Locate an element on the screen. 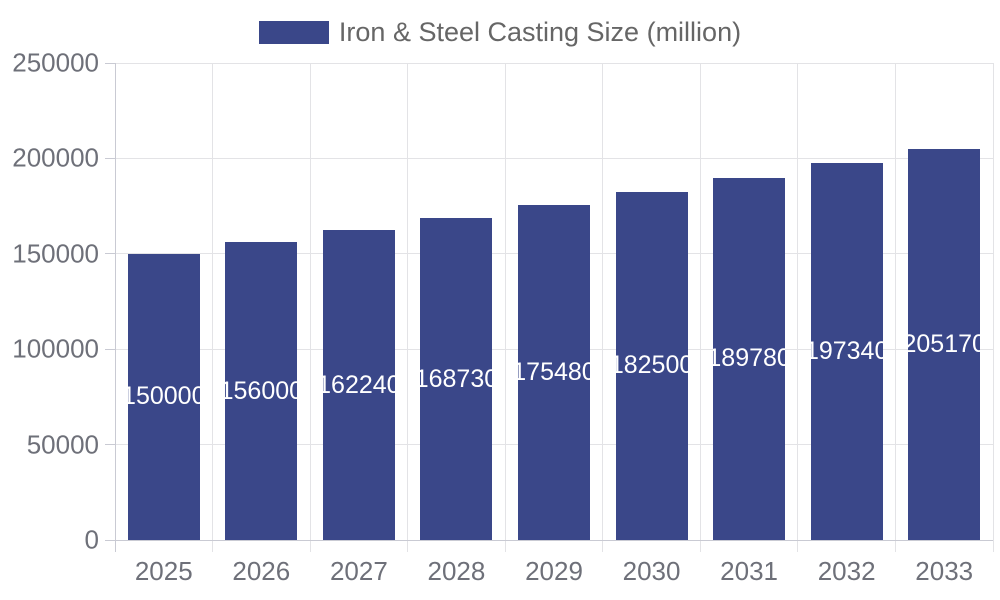  bar: 189780 is located at coordinates (749, 358).